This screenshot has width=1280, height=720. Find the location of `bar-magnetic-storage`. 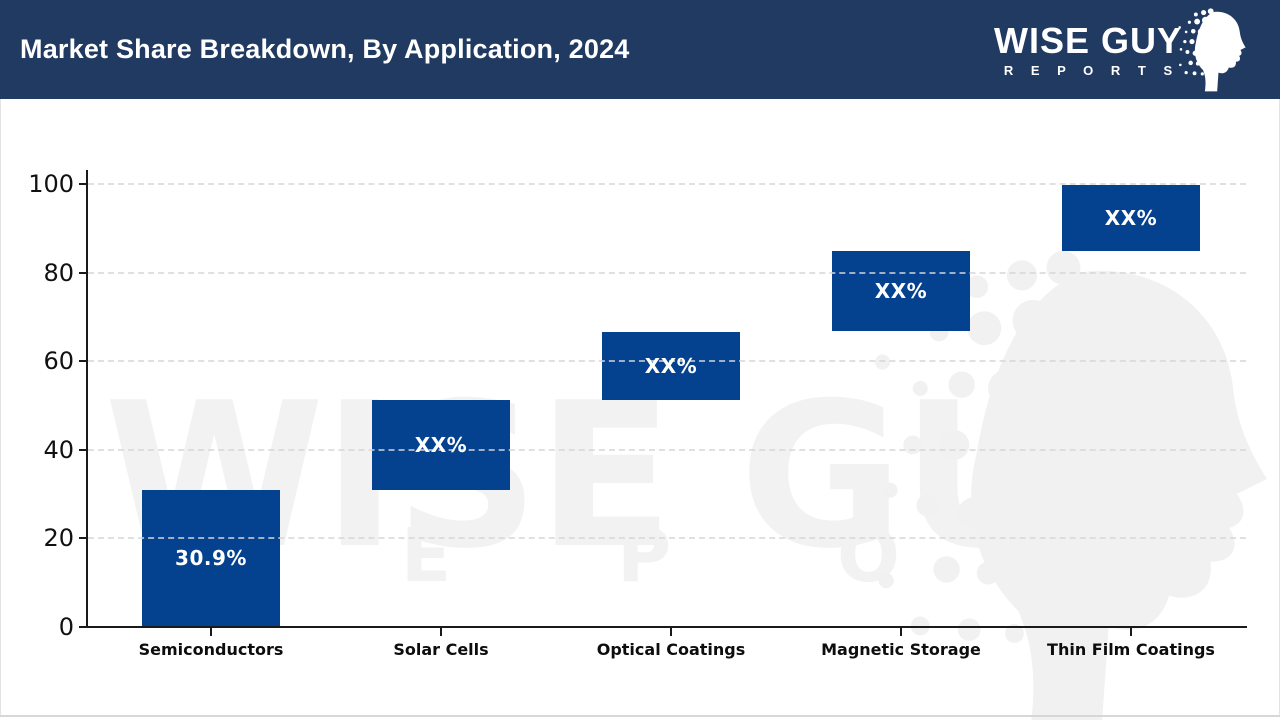

bar-magnetic-storage is located at coordinates (901, 291).